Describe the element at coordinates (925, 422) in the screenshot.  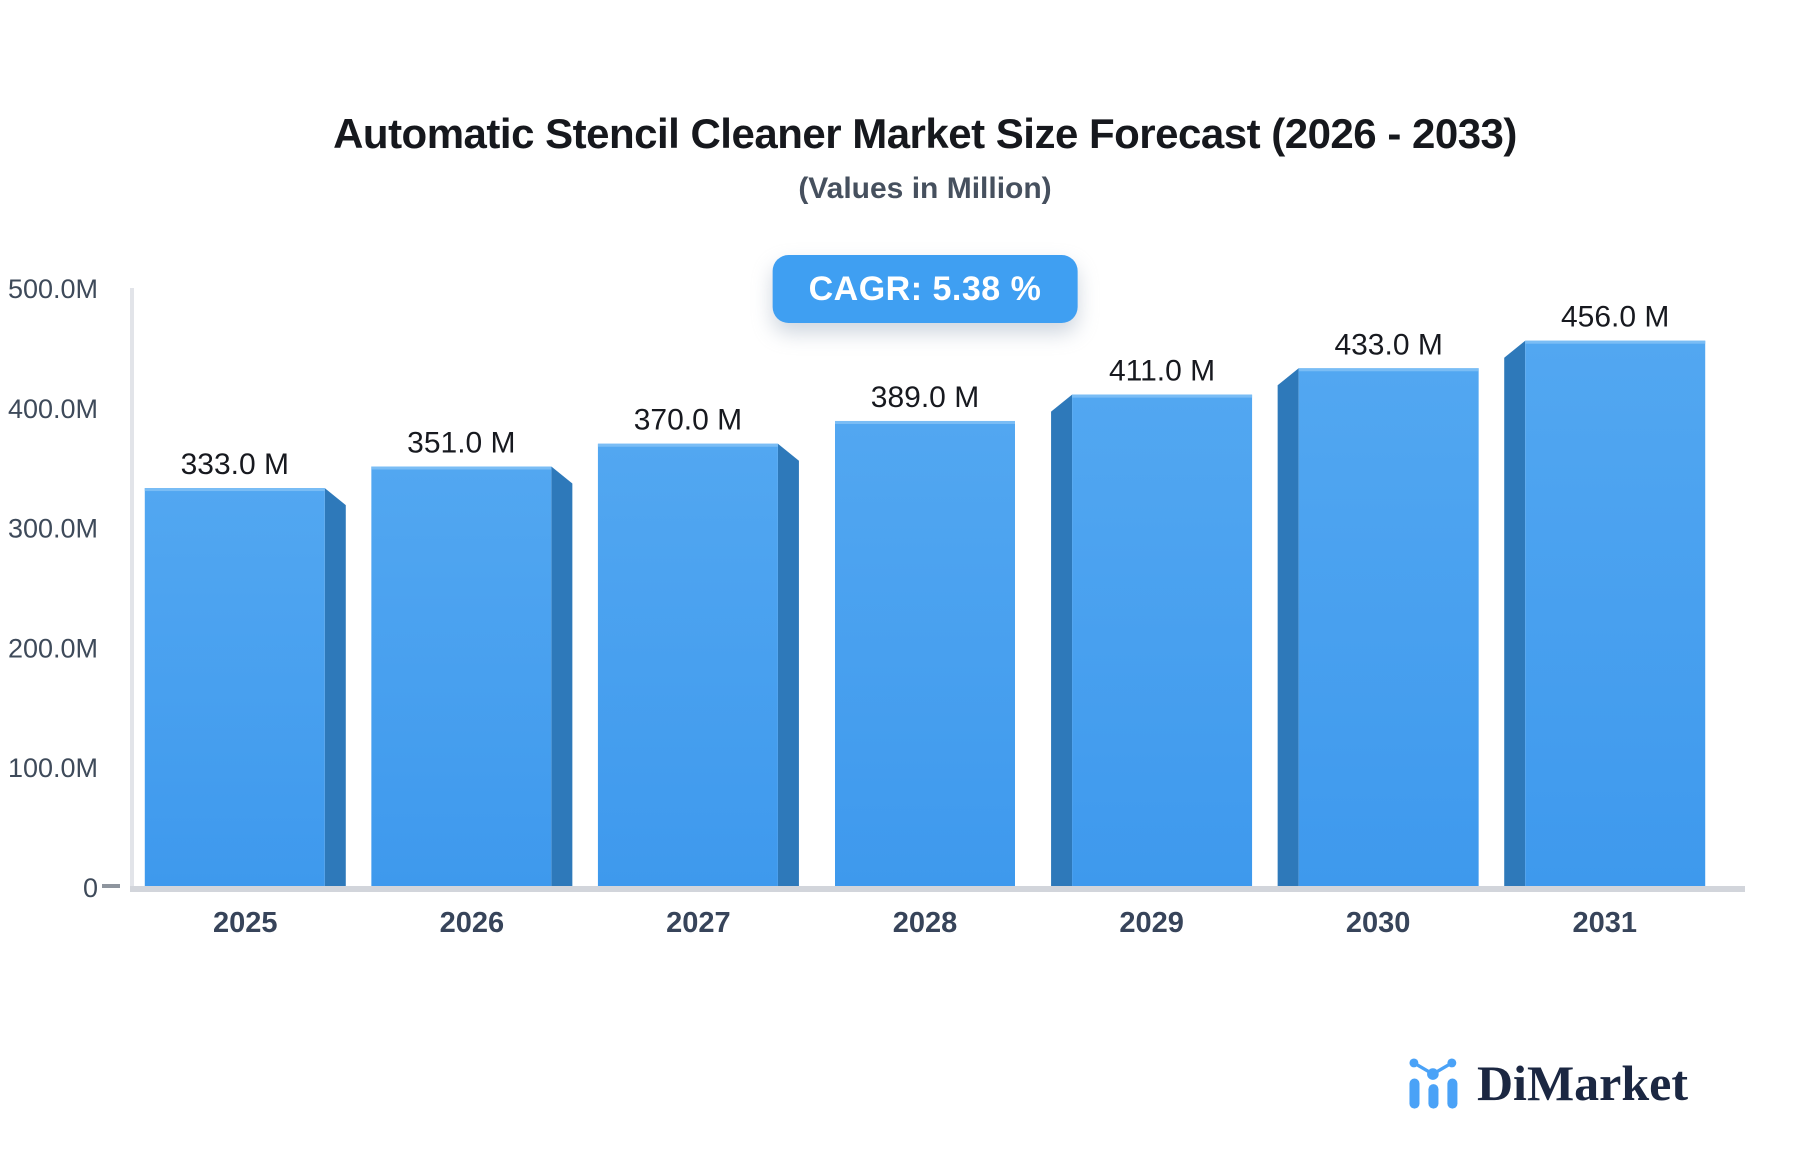
I see `bar-top-edge-2028` at that location.